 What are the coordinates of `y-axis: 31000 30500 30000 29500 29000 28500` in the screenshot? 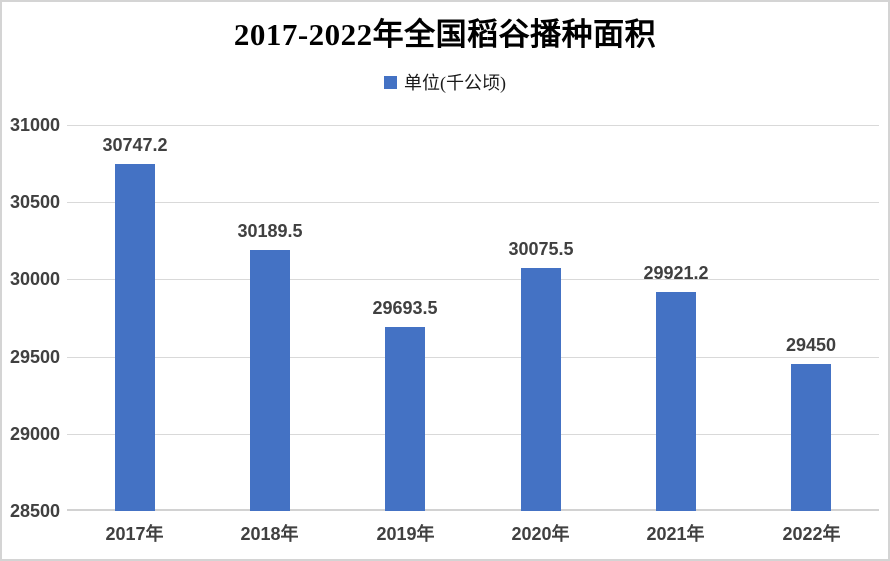 It's located at (31, 318).